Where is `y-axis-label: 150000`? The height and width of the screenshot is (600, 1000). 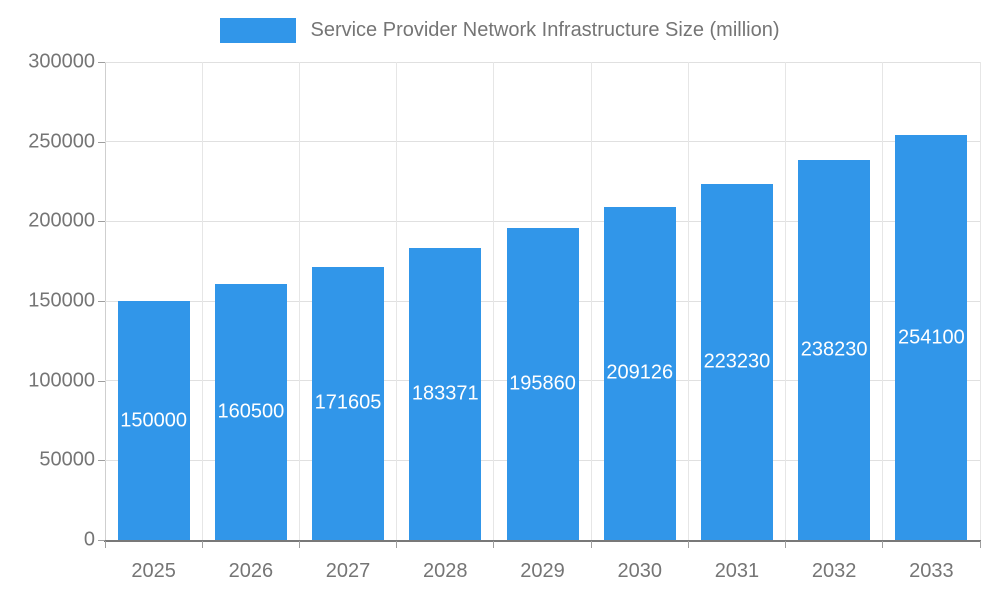 y-axis-label: 150000 is located at coordinates (61, 300).